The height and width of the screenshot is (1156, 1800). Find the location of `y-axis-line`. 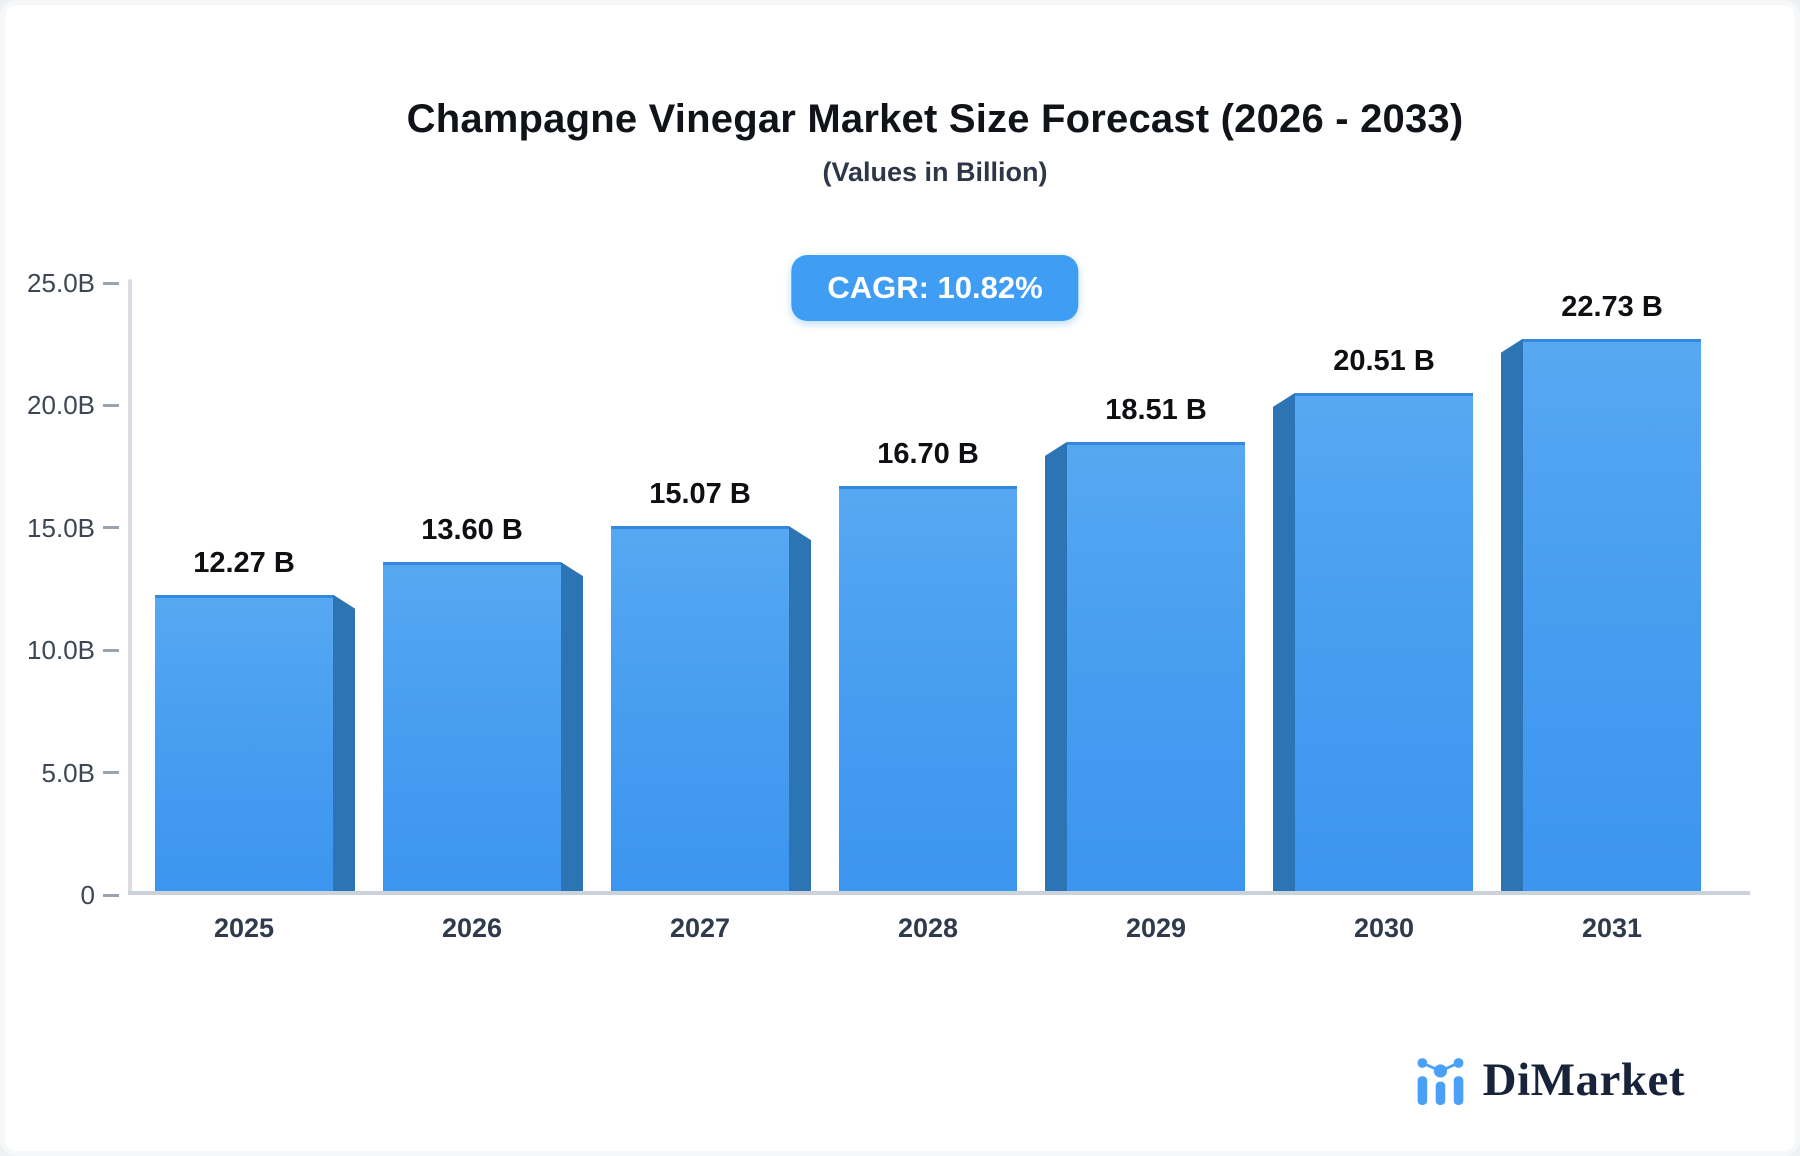

y-axis-line is located at coordinates (130, 587).